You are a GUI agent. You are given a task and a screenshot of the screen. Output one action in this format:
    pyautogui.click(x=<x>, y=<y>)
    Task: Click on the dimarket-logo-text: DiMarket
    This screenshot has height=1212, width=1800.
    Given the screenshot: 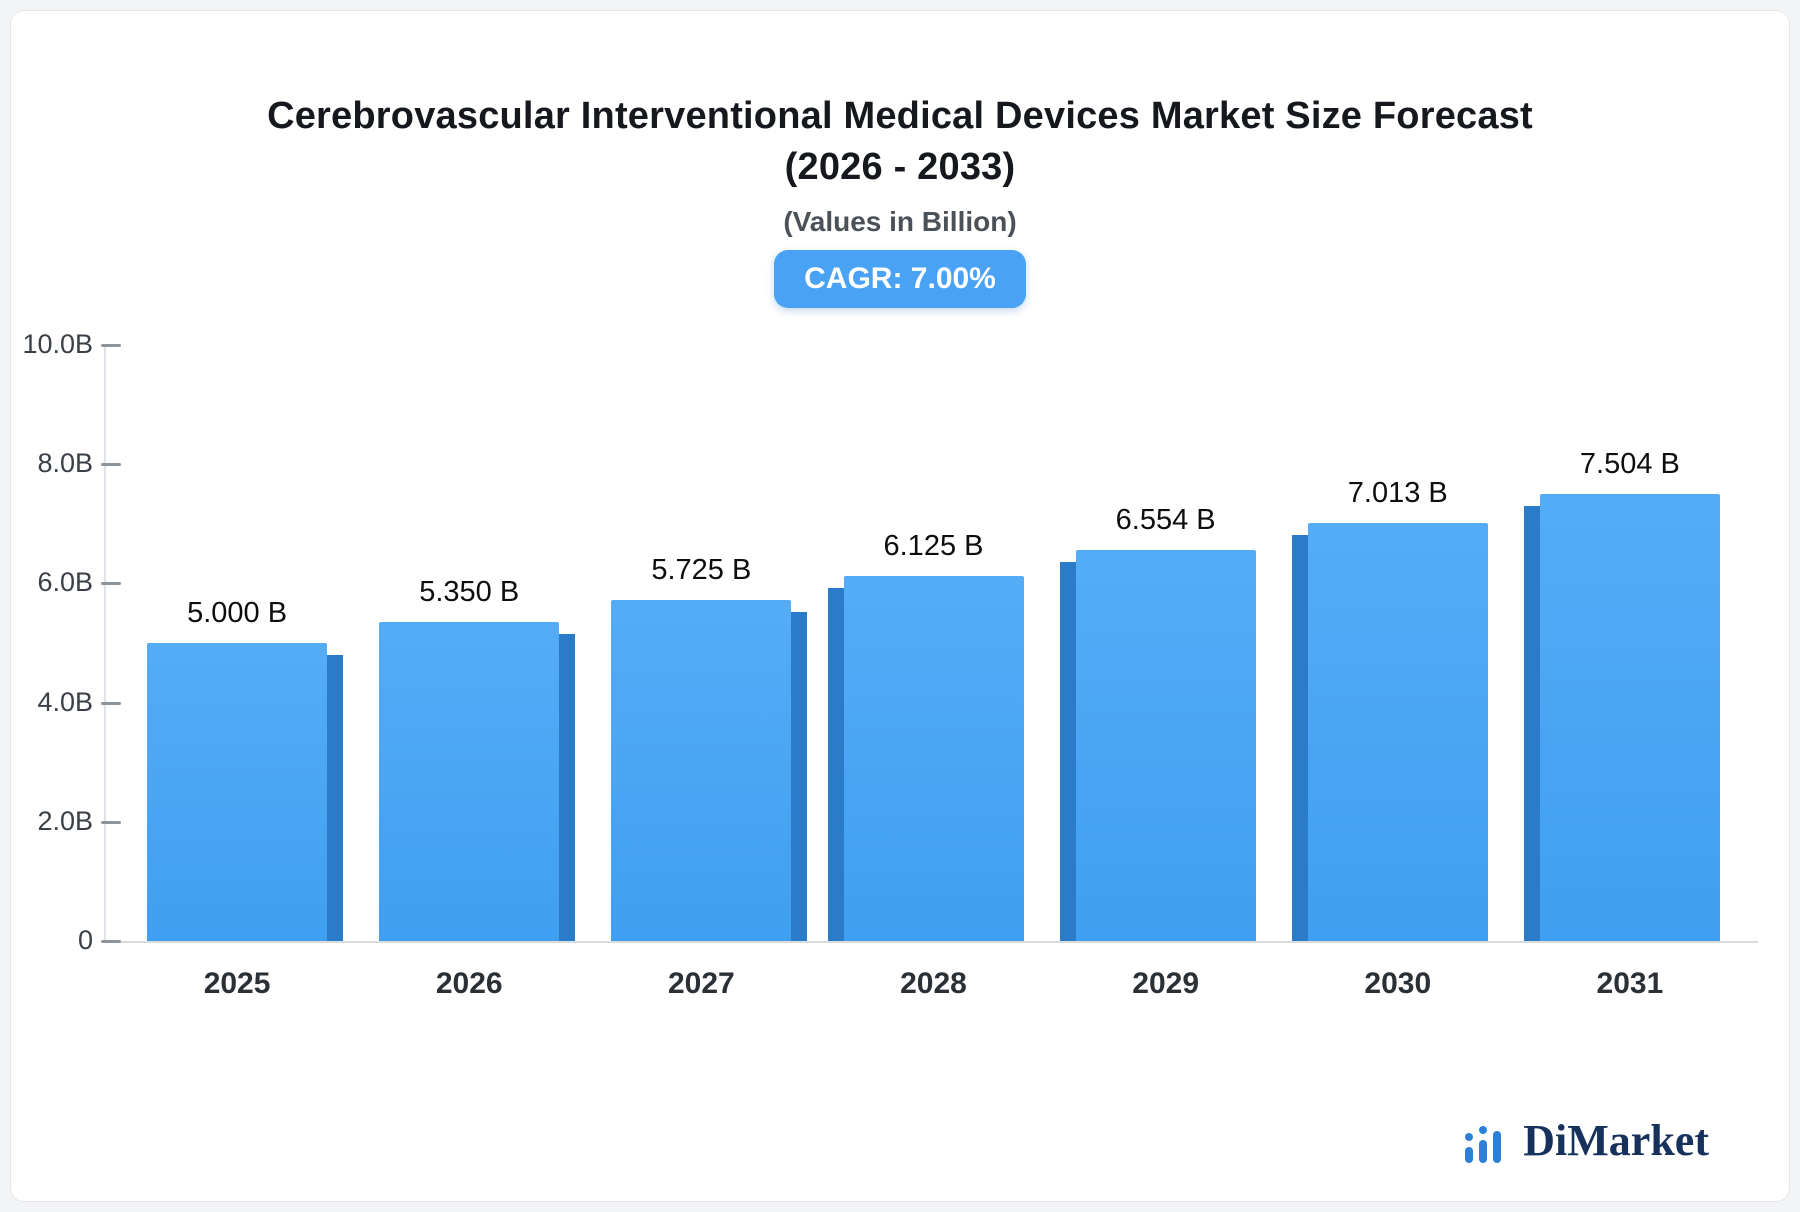 What is the action you would take?
    pyautogui.click(x=1616, y=1140)
    